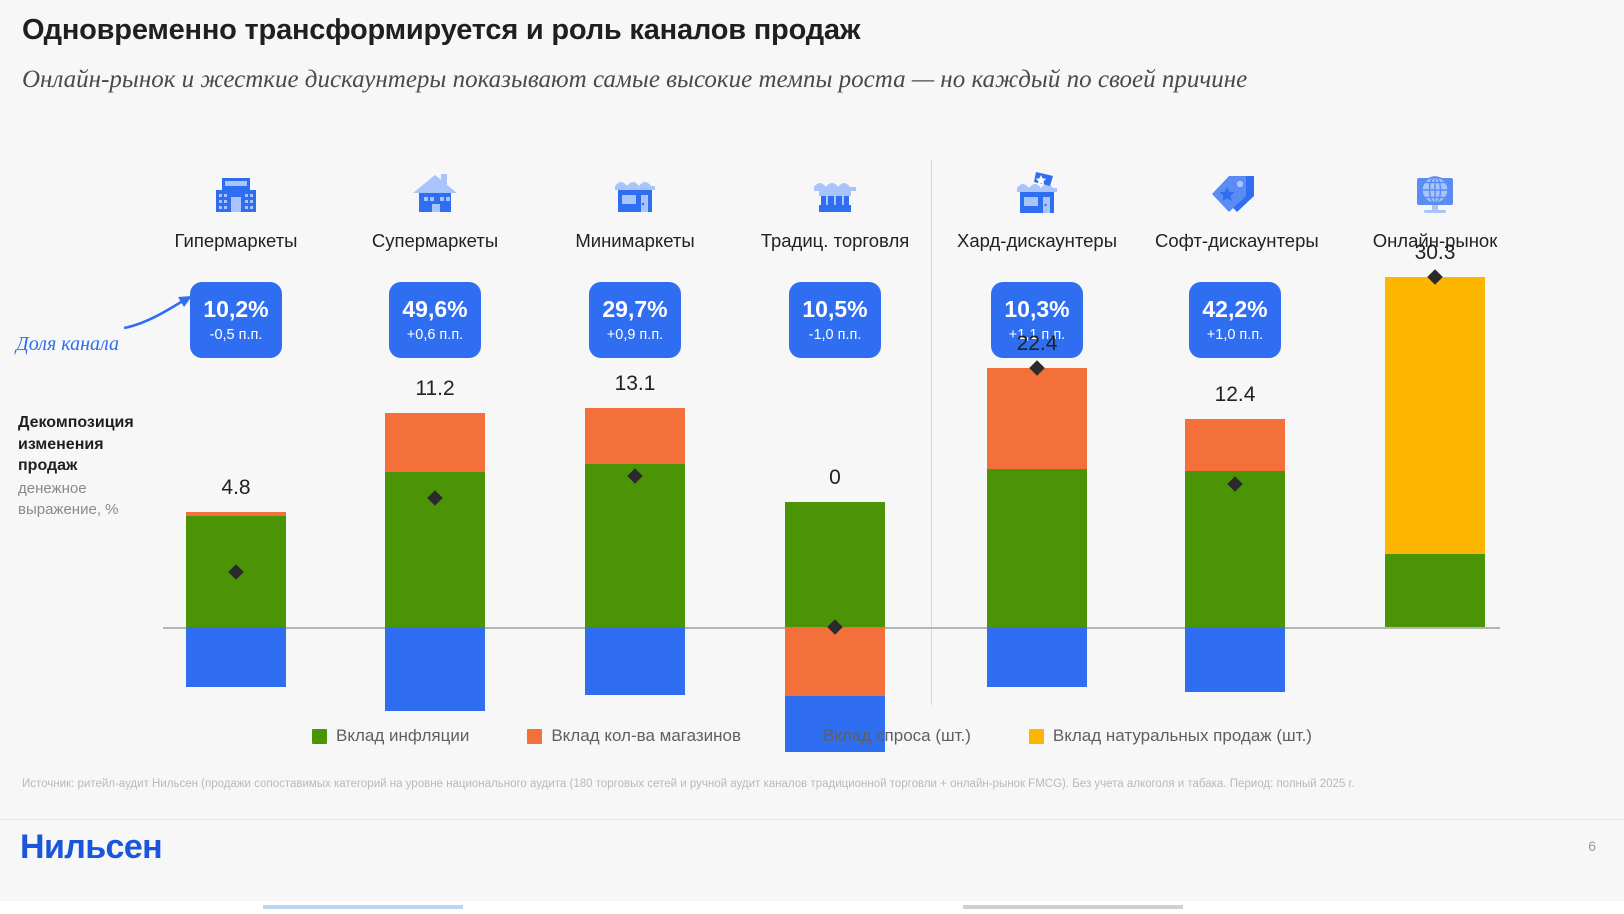 This screenshot has width=1624, height=914. I want to click on minimarket-shop-icon, so click(635, 191).